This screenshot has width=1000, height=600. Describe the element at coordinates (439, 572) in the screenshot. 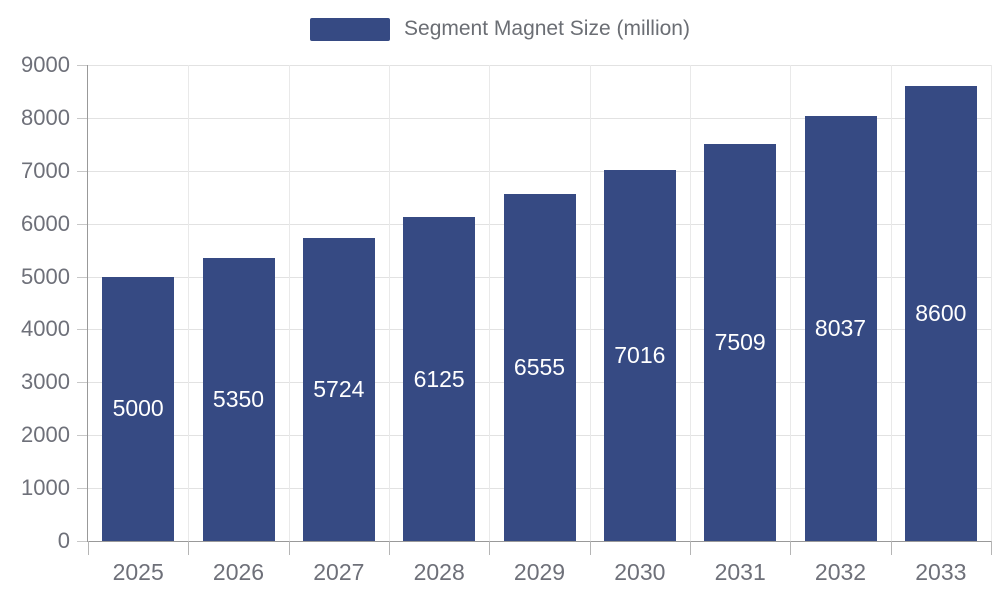

I see `x-axis-label: 2028` at that location.